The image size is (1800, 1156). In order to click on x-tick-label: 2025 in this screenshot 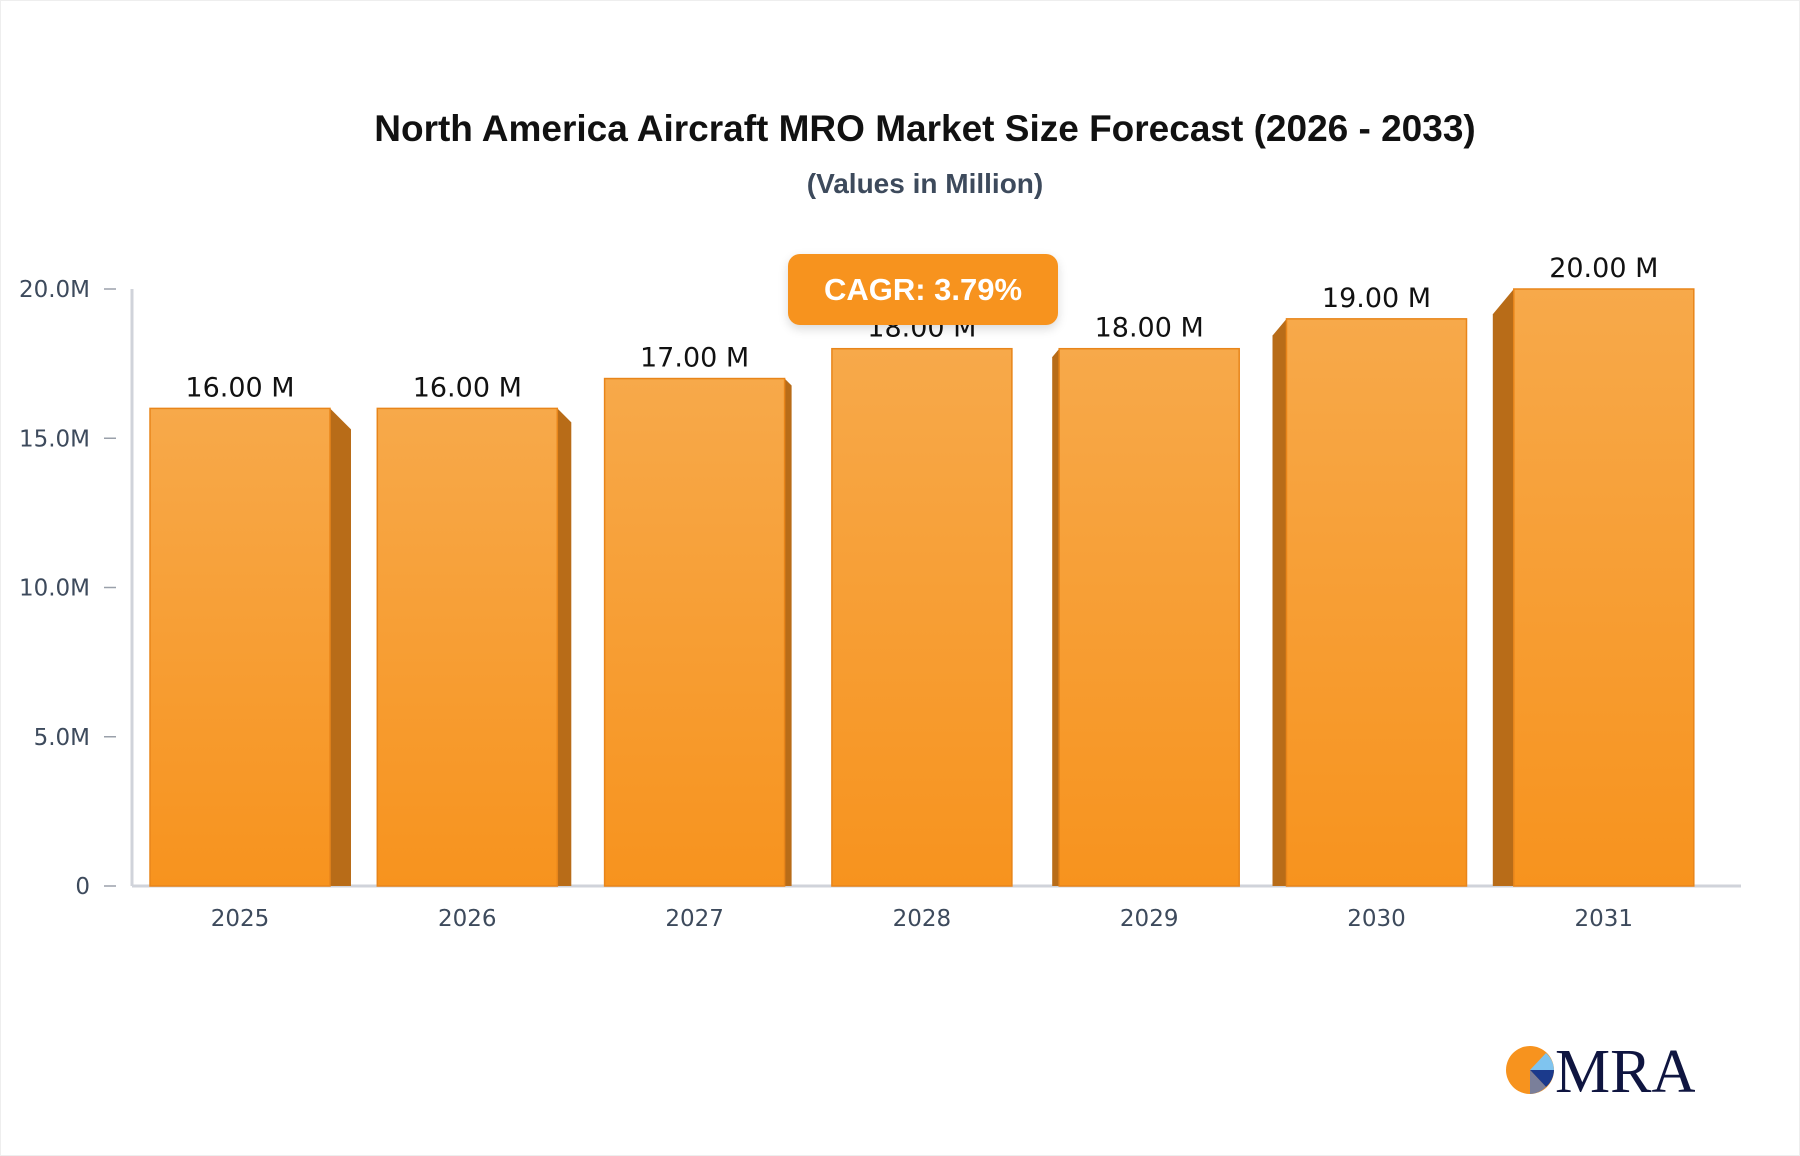, I will do `click(240, 919)`.